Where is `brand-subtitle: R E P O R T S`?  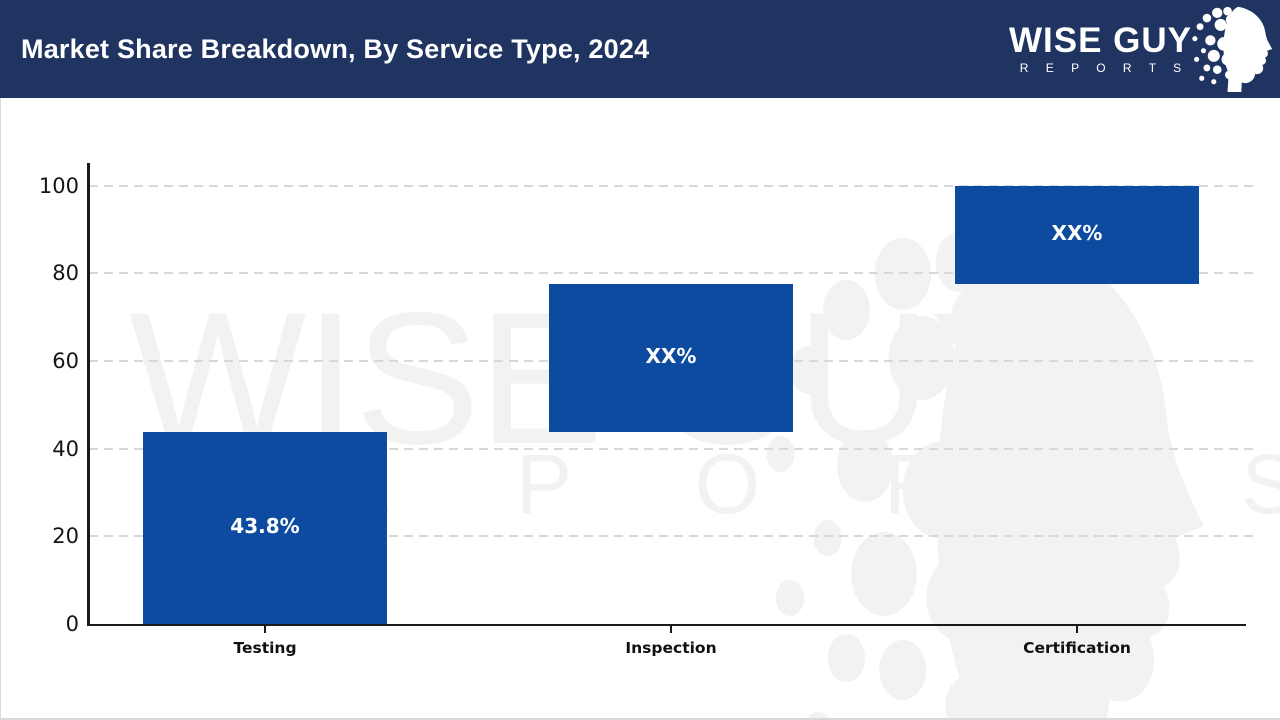
brand-subtitle: R E P O R T S is located at coordinates (1104, 68).